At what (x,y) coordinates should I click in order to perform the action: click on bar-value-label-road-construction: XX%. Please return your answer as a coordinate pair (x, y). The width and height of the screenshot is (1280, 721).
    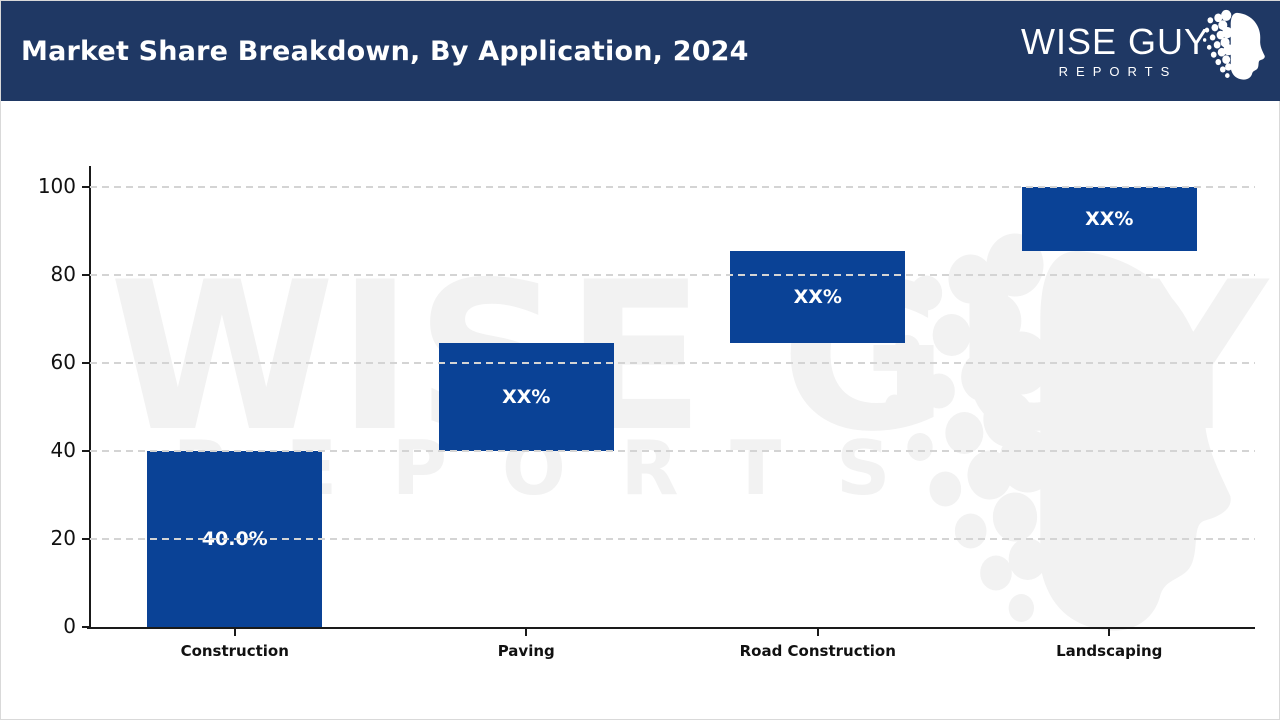
    Looking at the image, I should click on (817, 296).